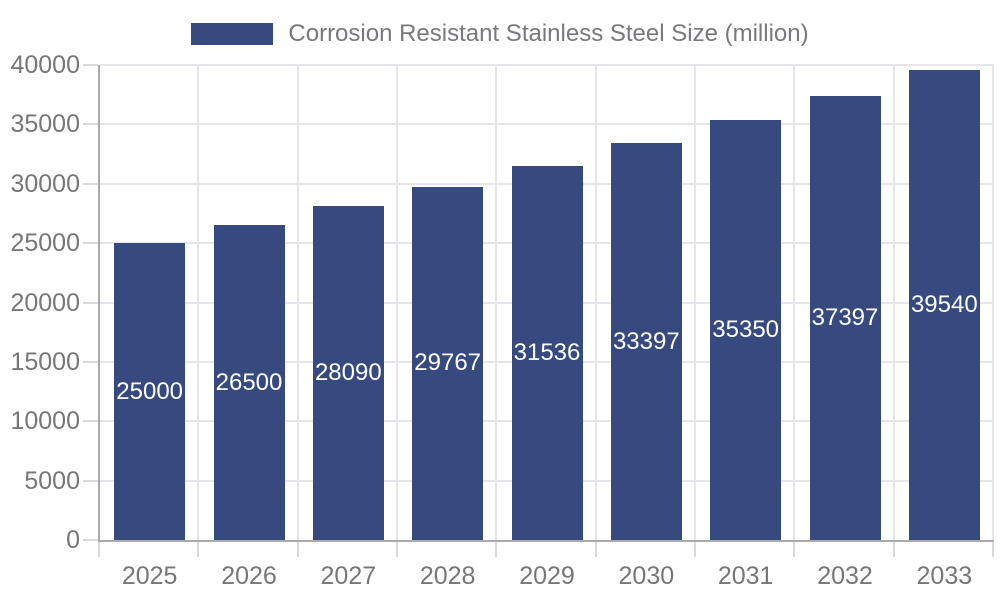 The image size is (1000, 600). Describe the element at coordinates (45, 243) in the screenshot. I see `y-tick-label: 25000` at that location.